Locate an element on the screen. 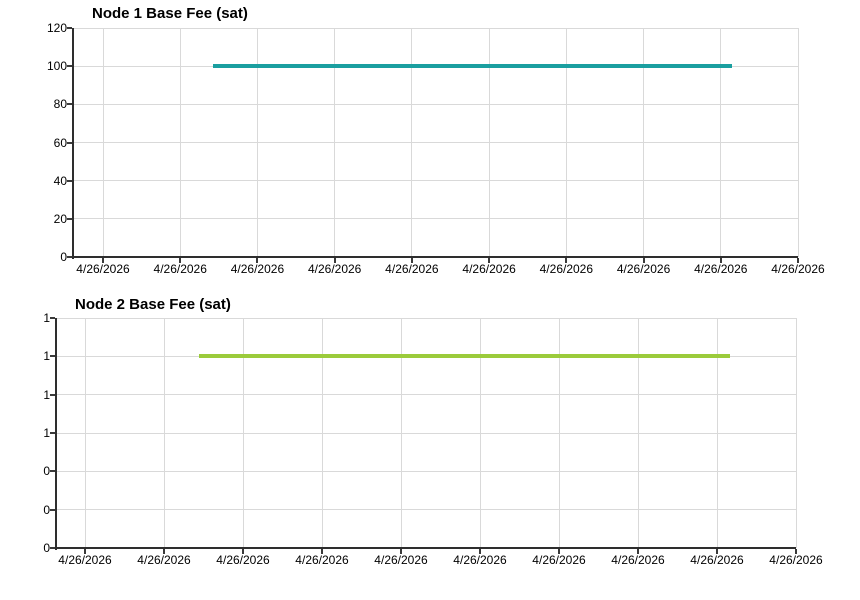 This screenshot has width=860, height=600. chart-title: Node 2 Base Fee (sat) is located at coordinates (153, 304).